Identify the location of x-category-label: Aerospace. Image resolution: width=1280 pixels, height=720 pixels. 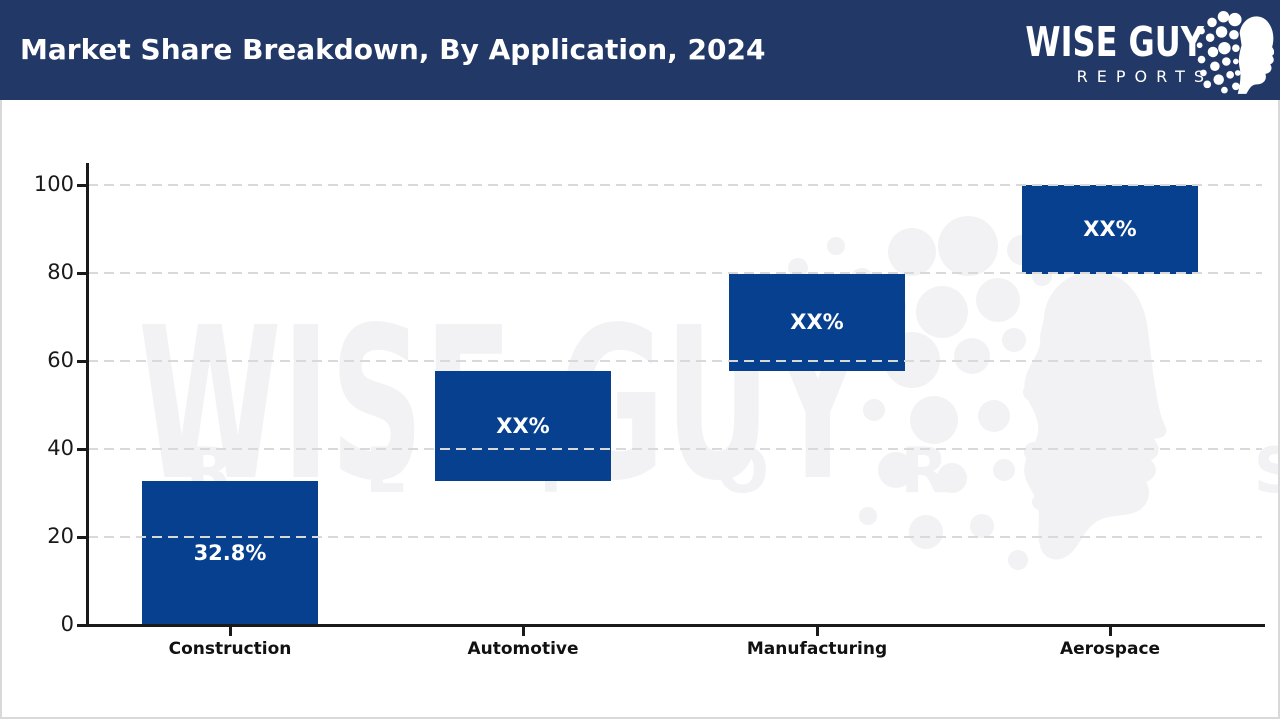
(1110, 649).